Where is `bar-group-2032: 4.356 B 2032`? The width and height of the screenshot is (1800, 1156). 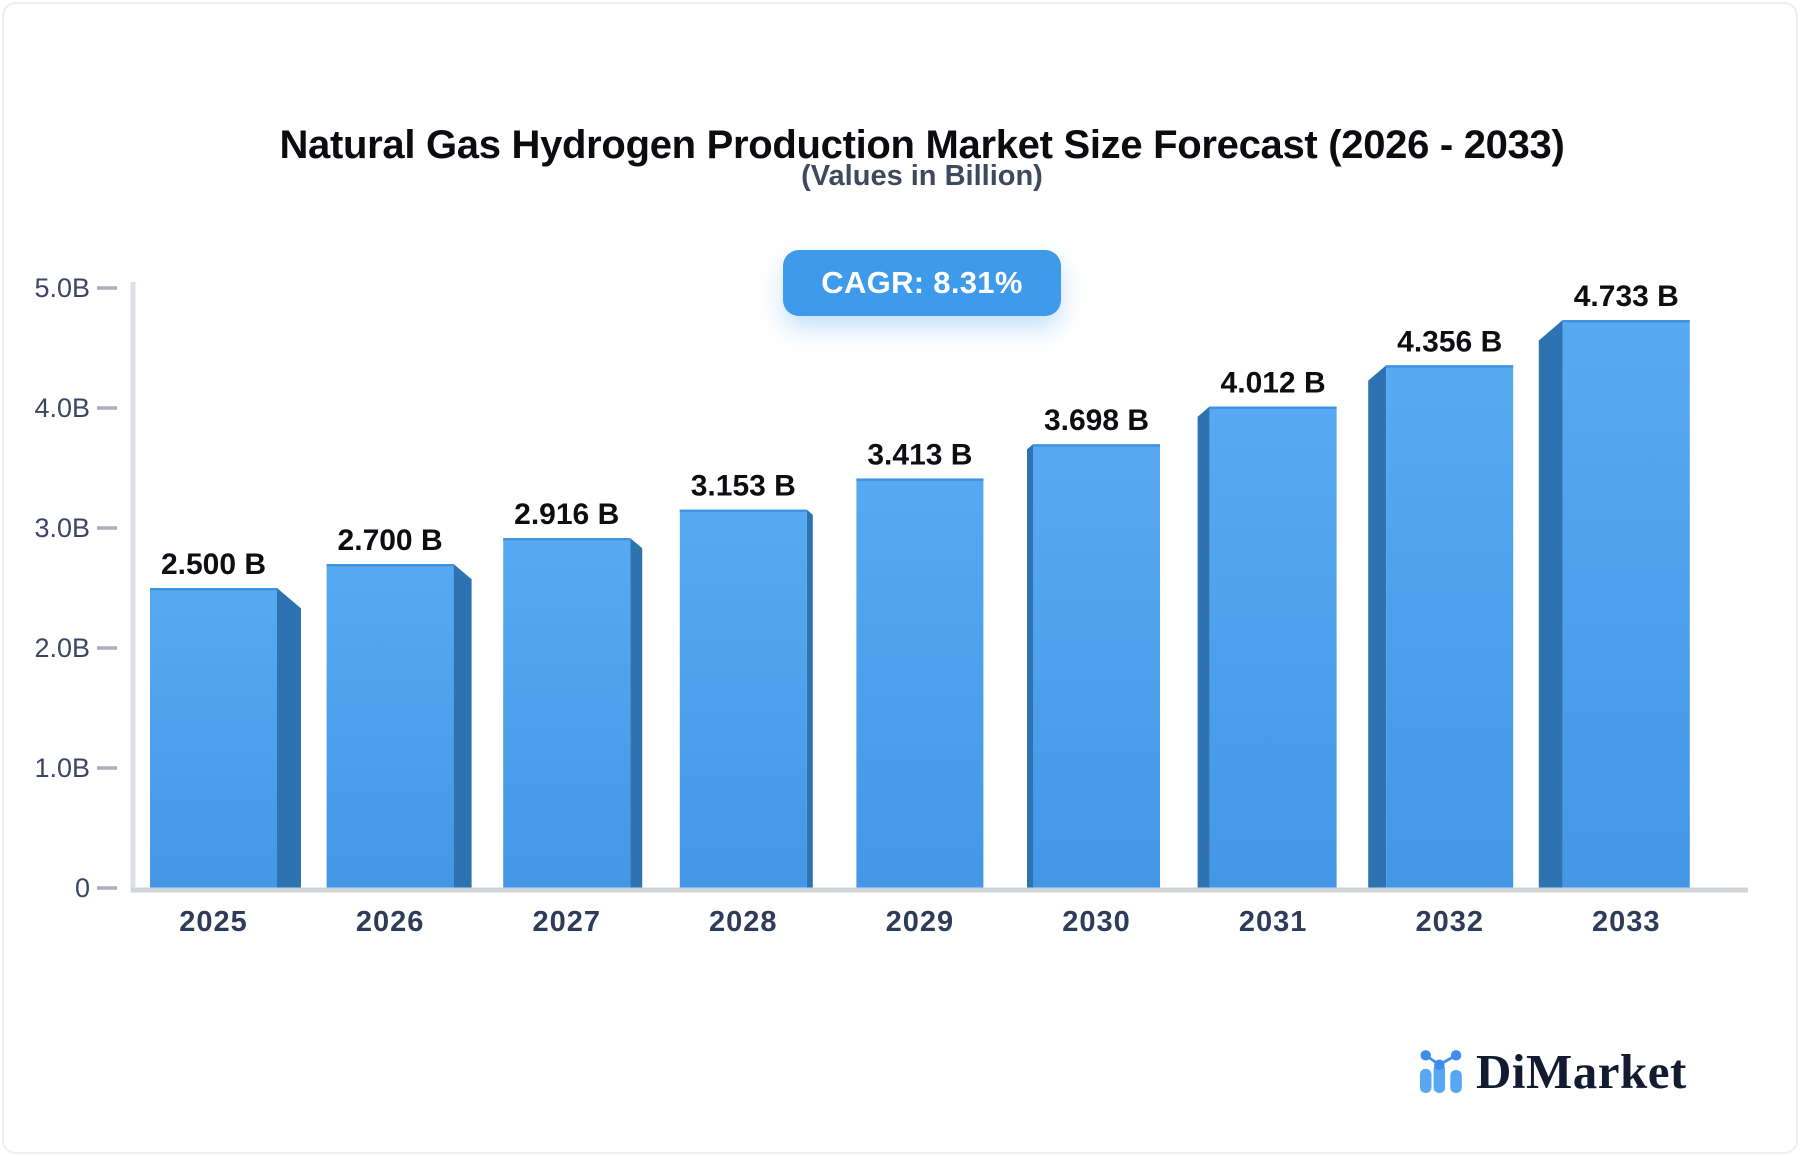 bar-group-2032: 4.356 B 2032 is located at coordinates (1441, 631).